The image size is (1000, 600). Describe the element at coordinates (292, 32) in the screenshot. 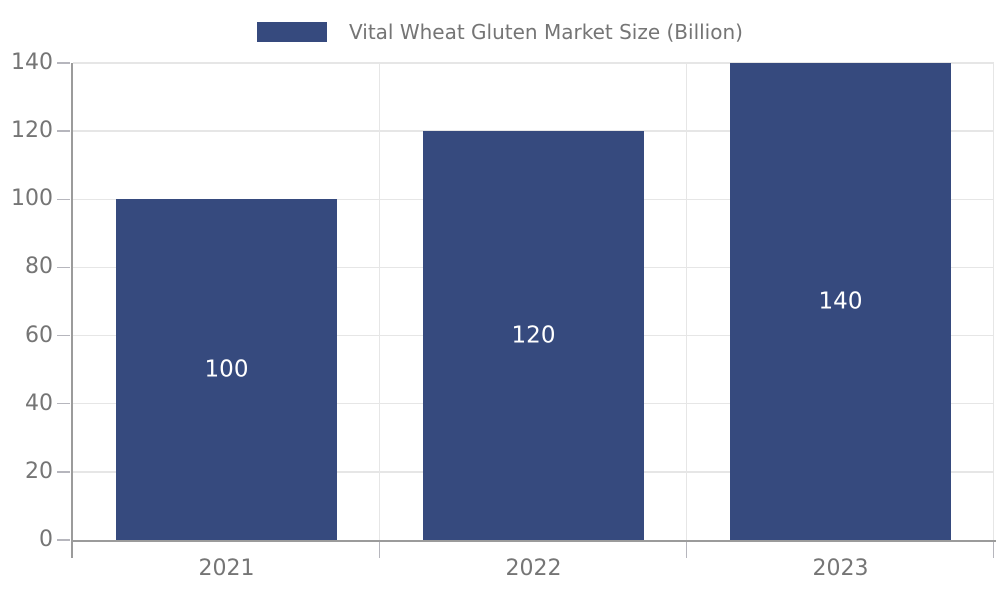

I see `legend-swatch` at that location.